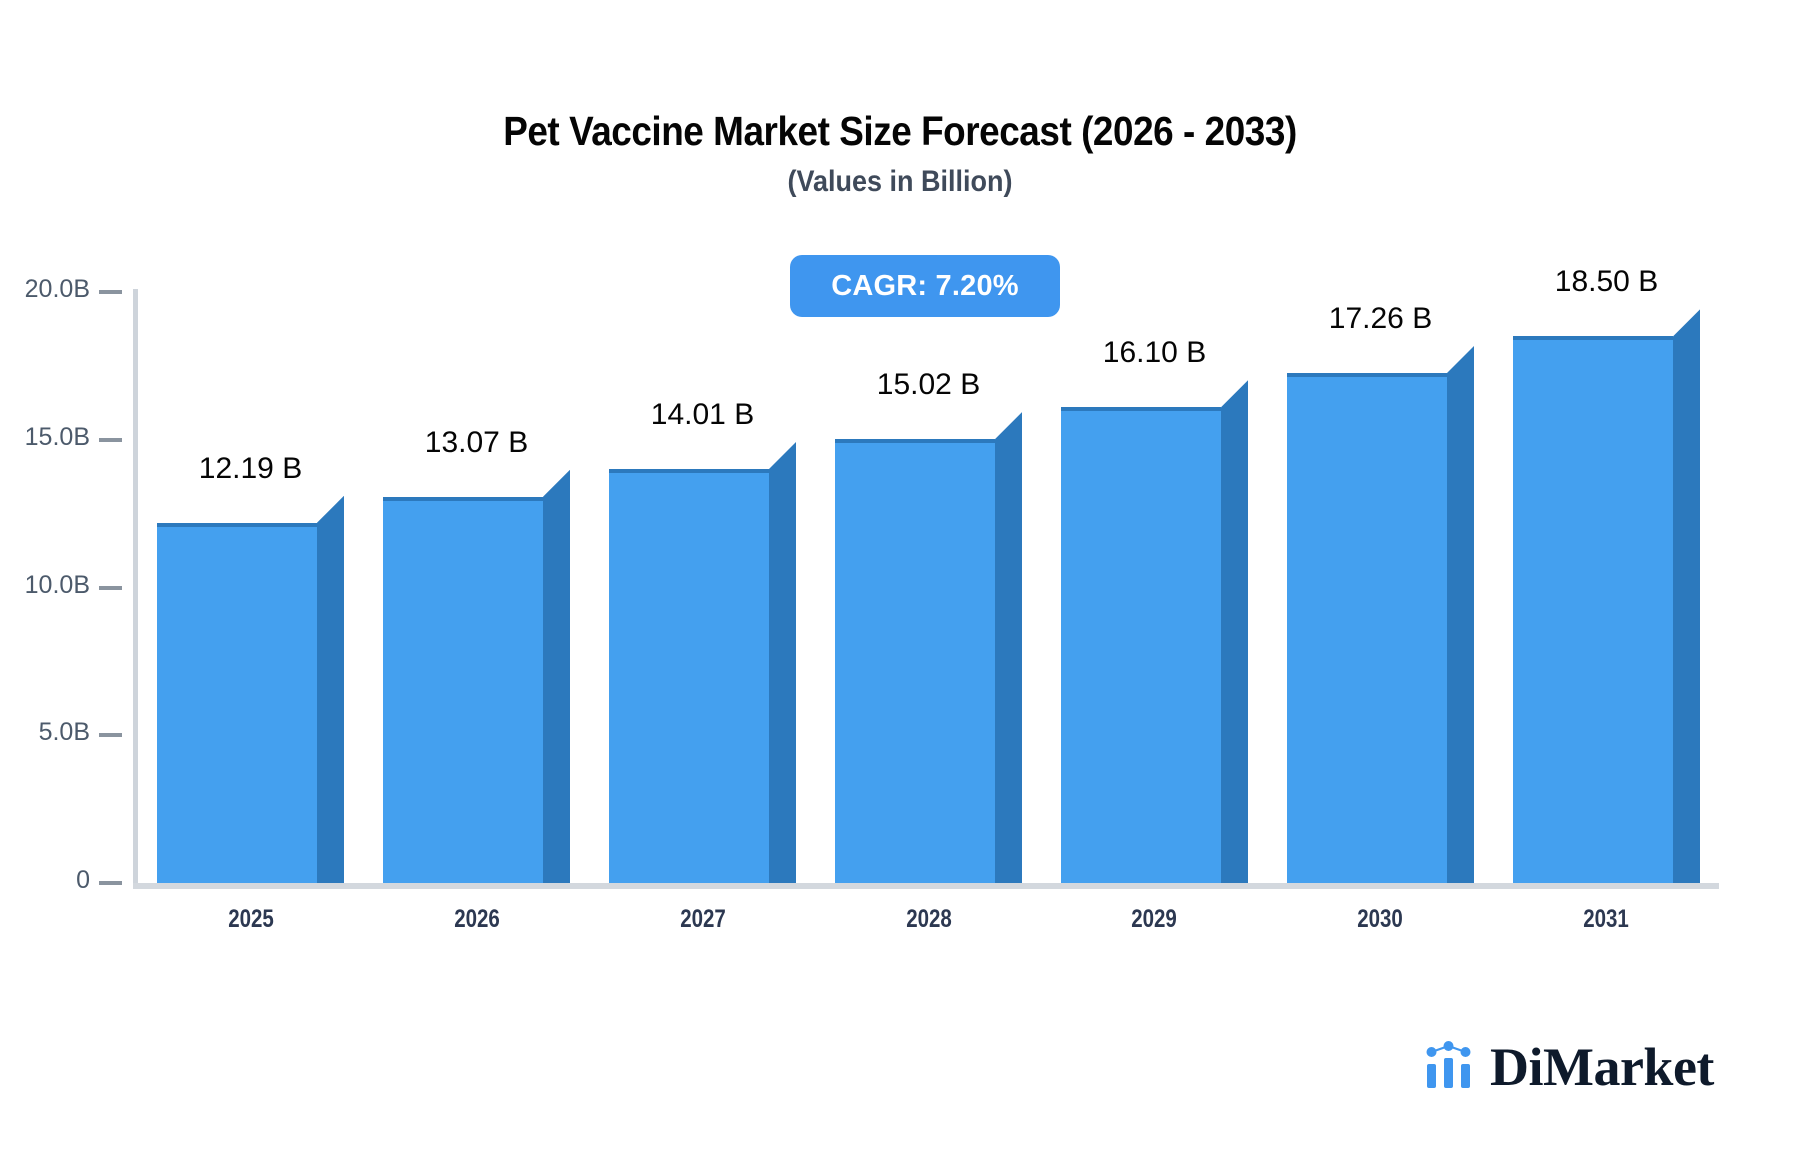 This screenshot has width=1800, height=1156. What do you see at coordinates (1606, 919) in the screenshot?
I see `x-axis-tick-label-2031: 2031` at bounding box center [1606, 919].